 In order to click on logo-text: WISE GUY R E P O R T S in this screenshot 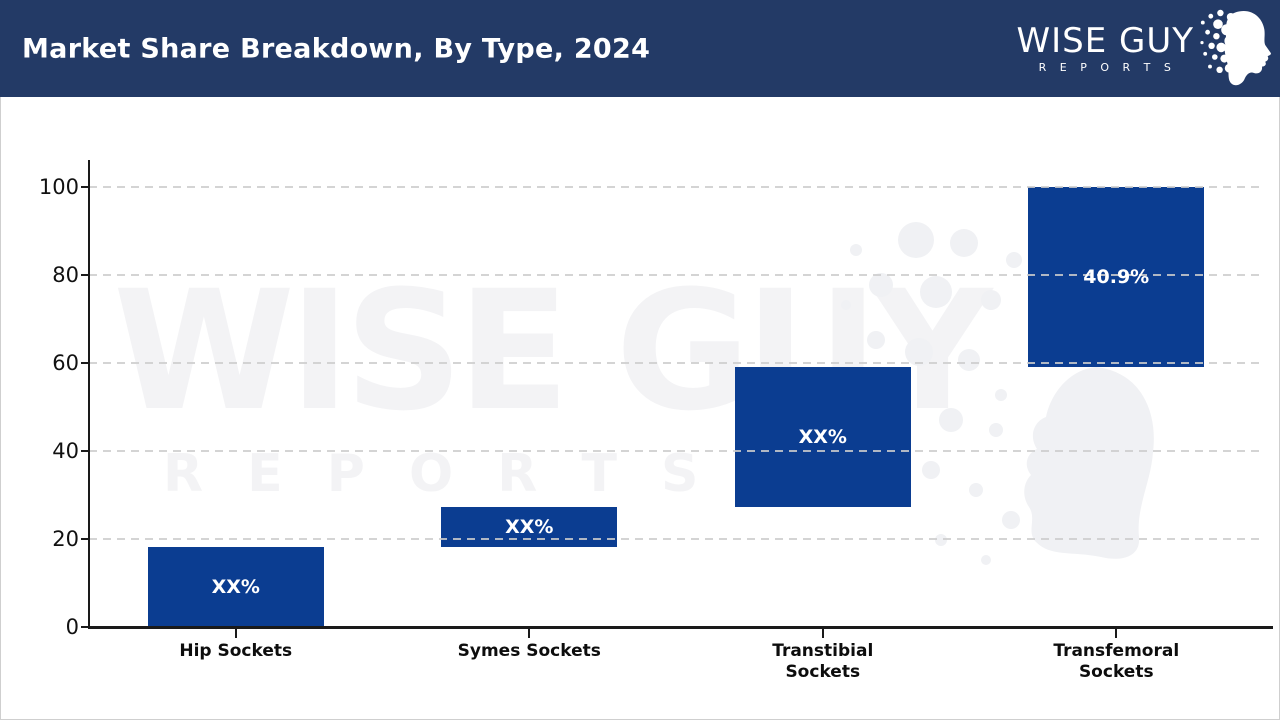, I will do `click(1105, 47)`.